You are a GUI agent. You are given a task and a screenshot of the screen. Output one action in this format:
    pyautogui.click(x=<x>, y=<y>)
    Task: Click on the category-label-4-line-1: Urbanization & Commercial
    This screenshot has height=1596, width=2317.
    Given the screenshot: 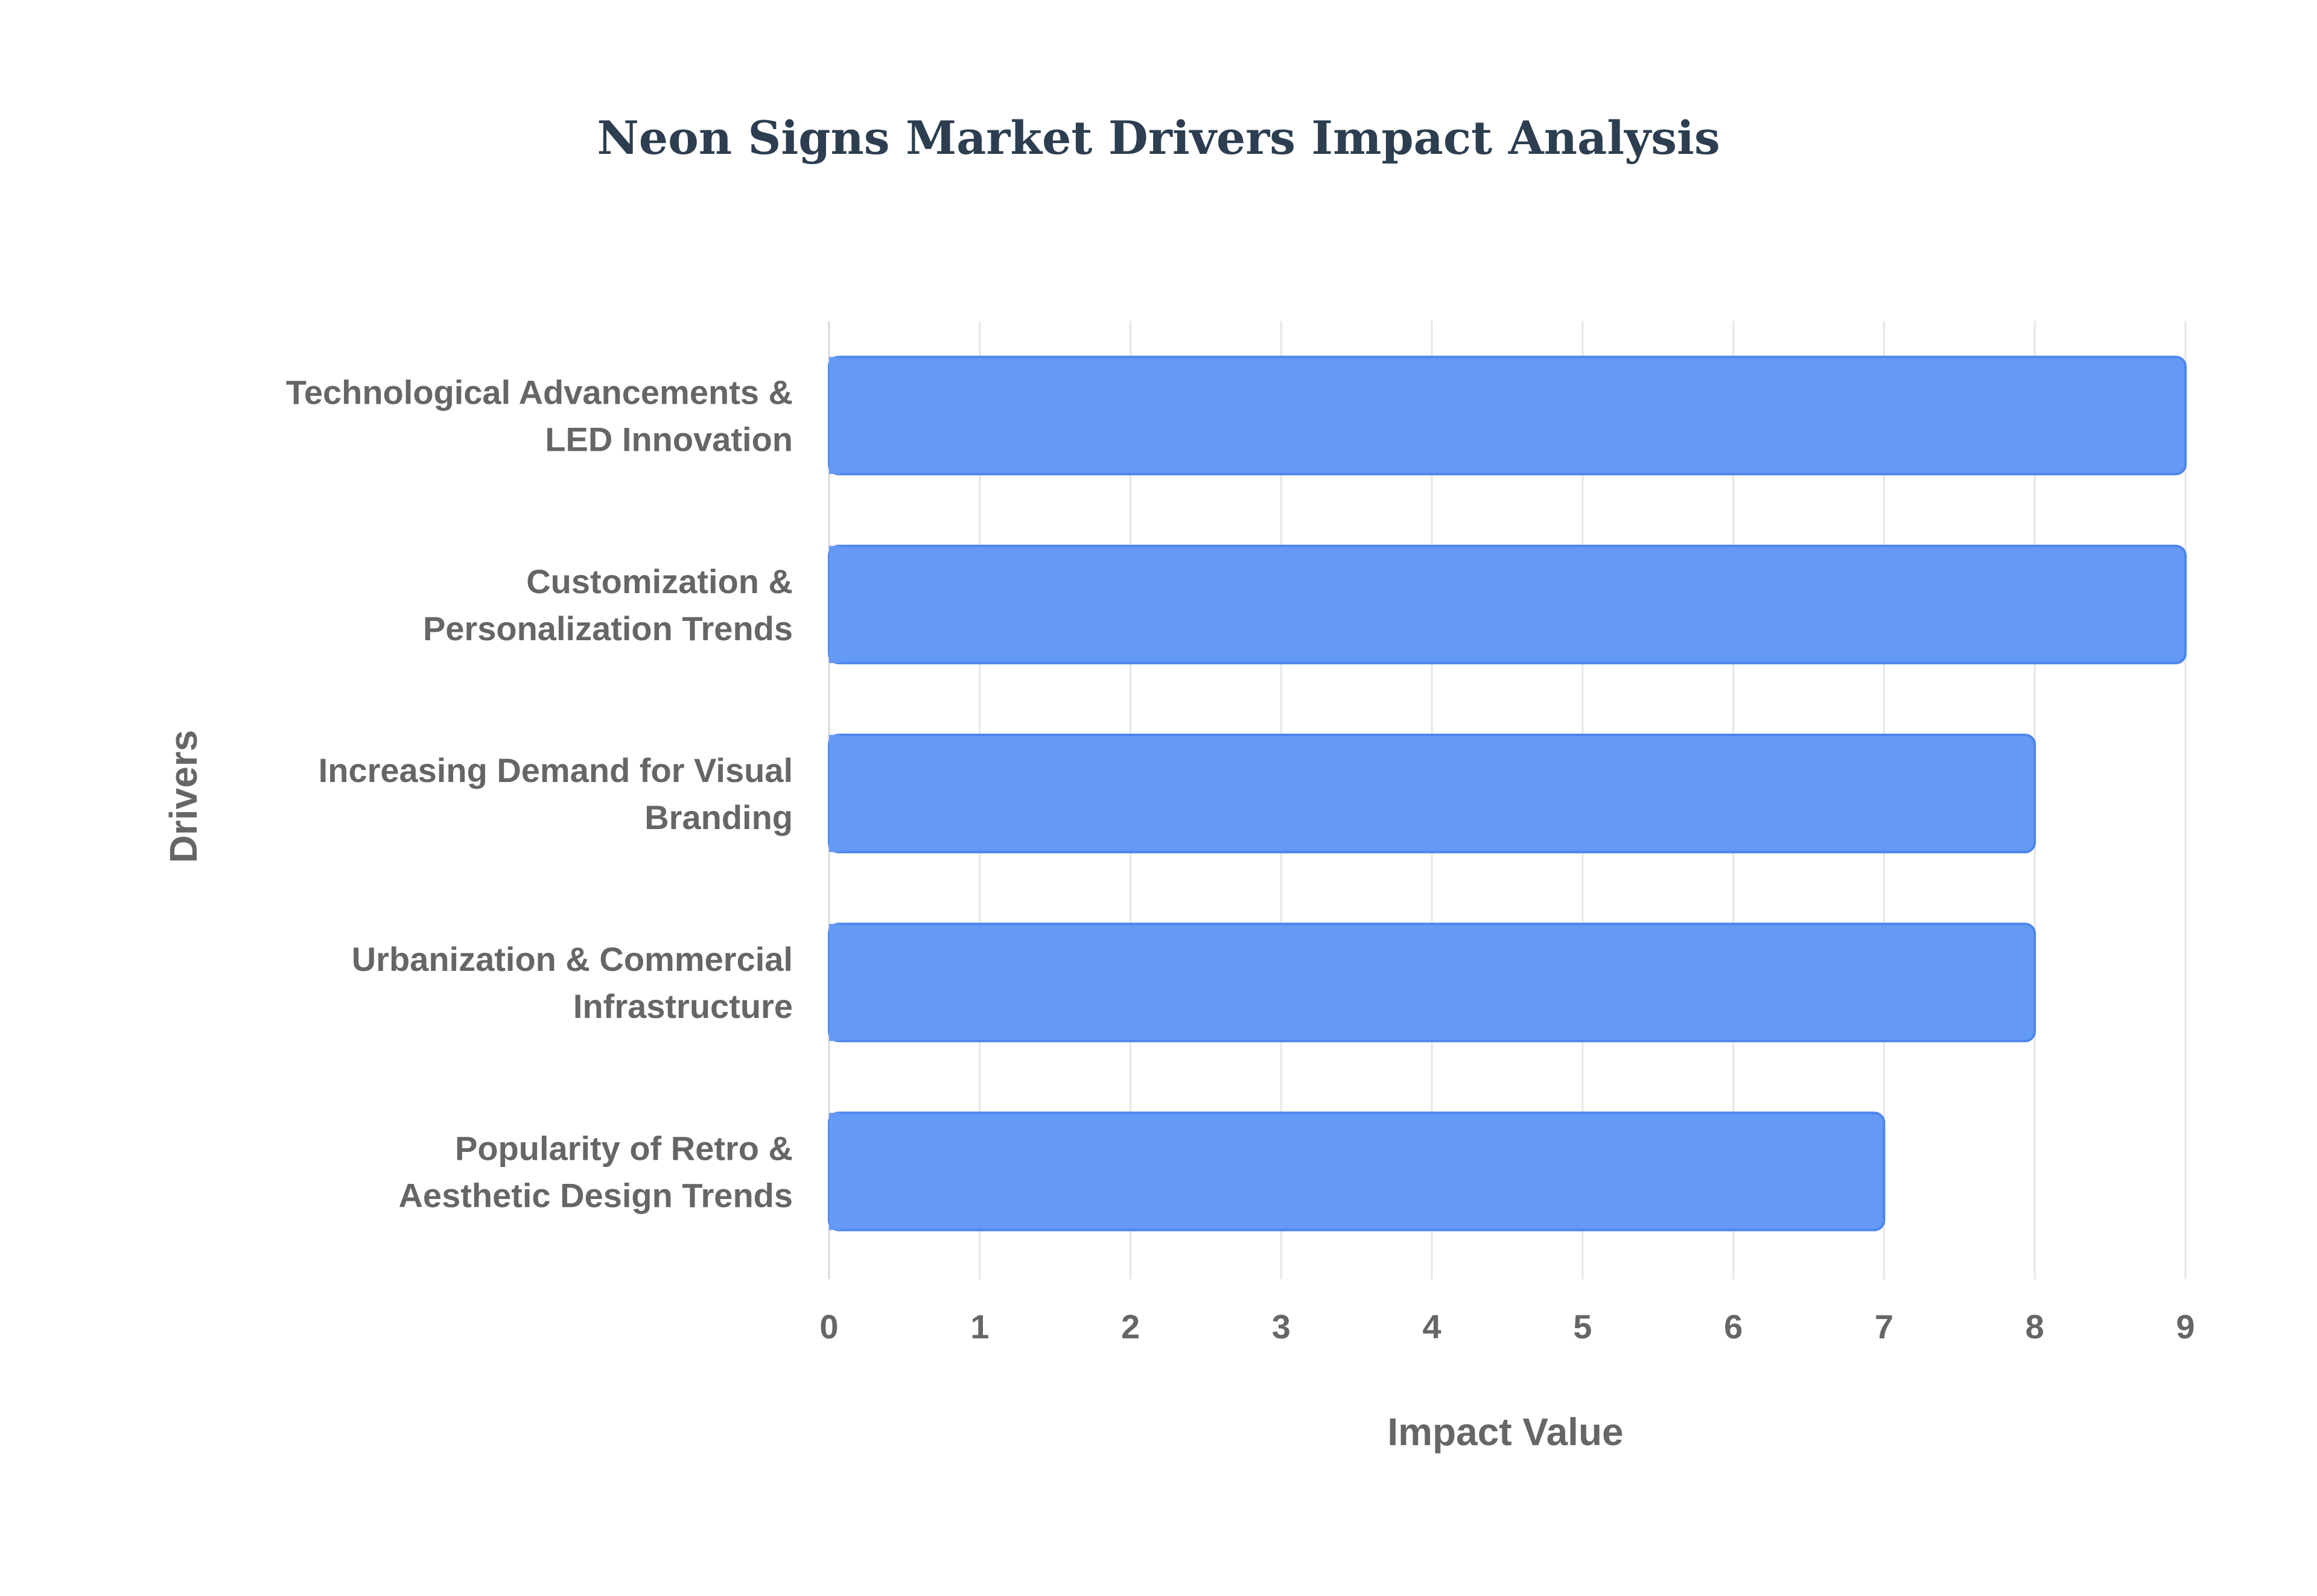 What is the action you would take?
    pyautogui.click(x=572, y=959)
    